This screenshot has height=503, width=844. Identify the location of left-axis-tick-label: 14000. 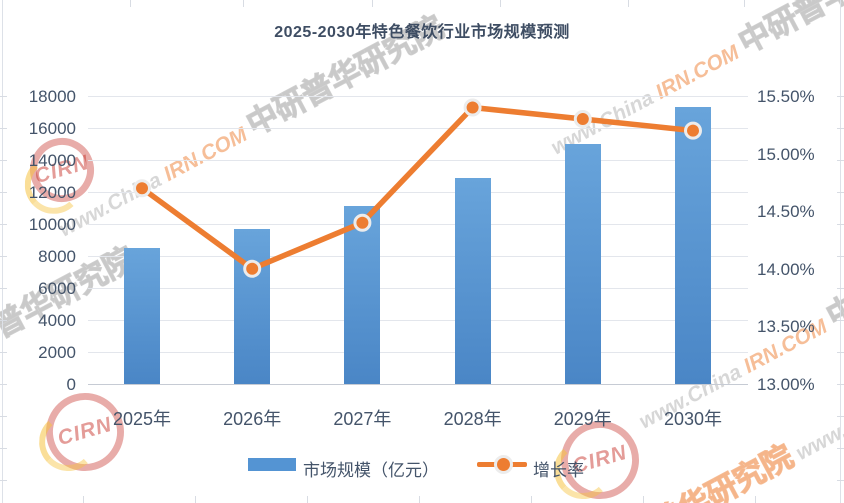
(52, 160).